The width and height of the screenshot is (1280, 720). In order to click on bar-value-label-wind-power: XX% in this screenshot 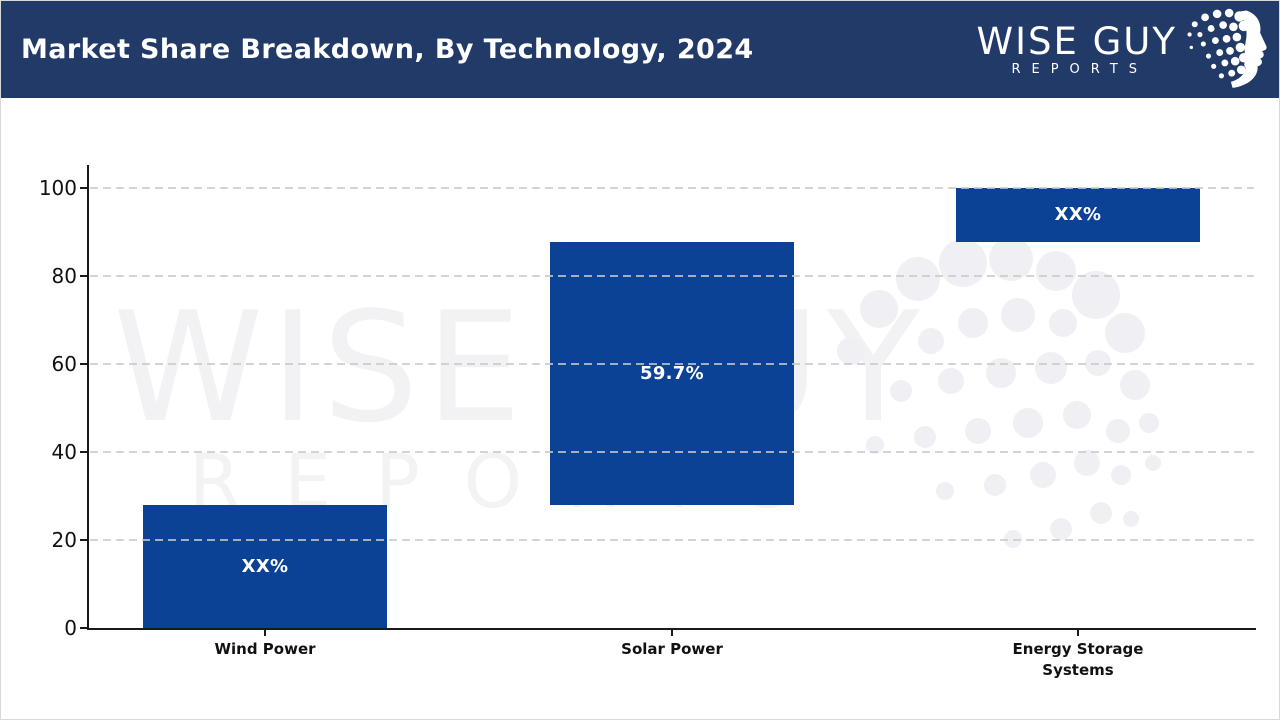, I will do `click(265, 566)`.